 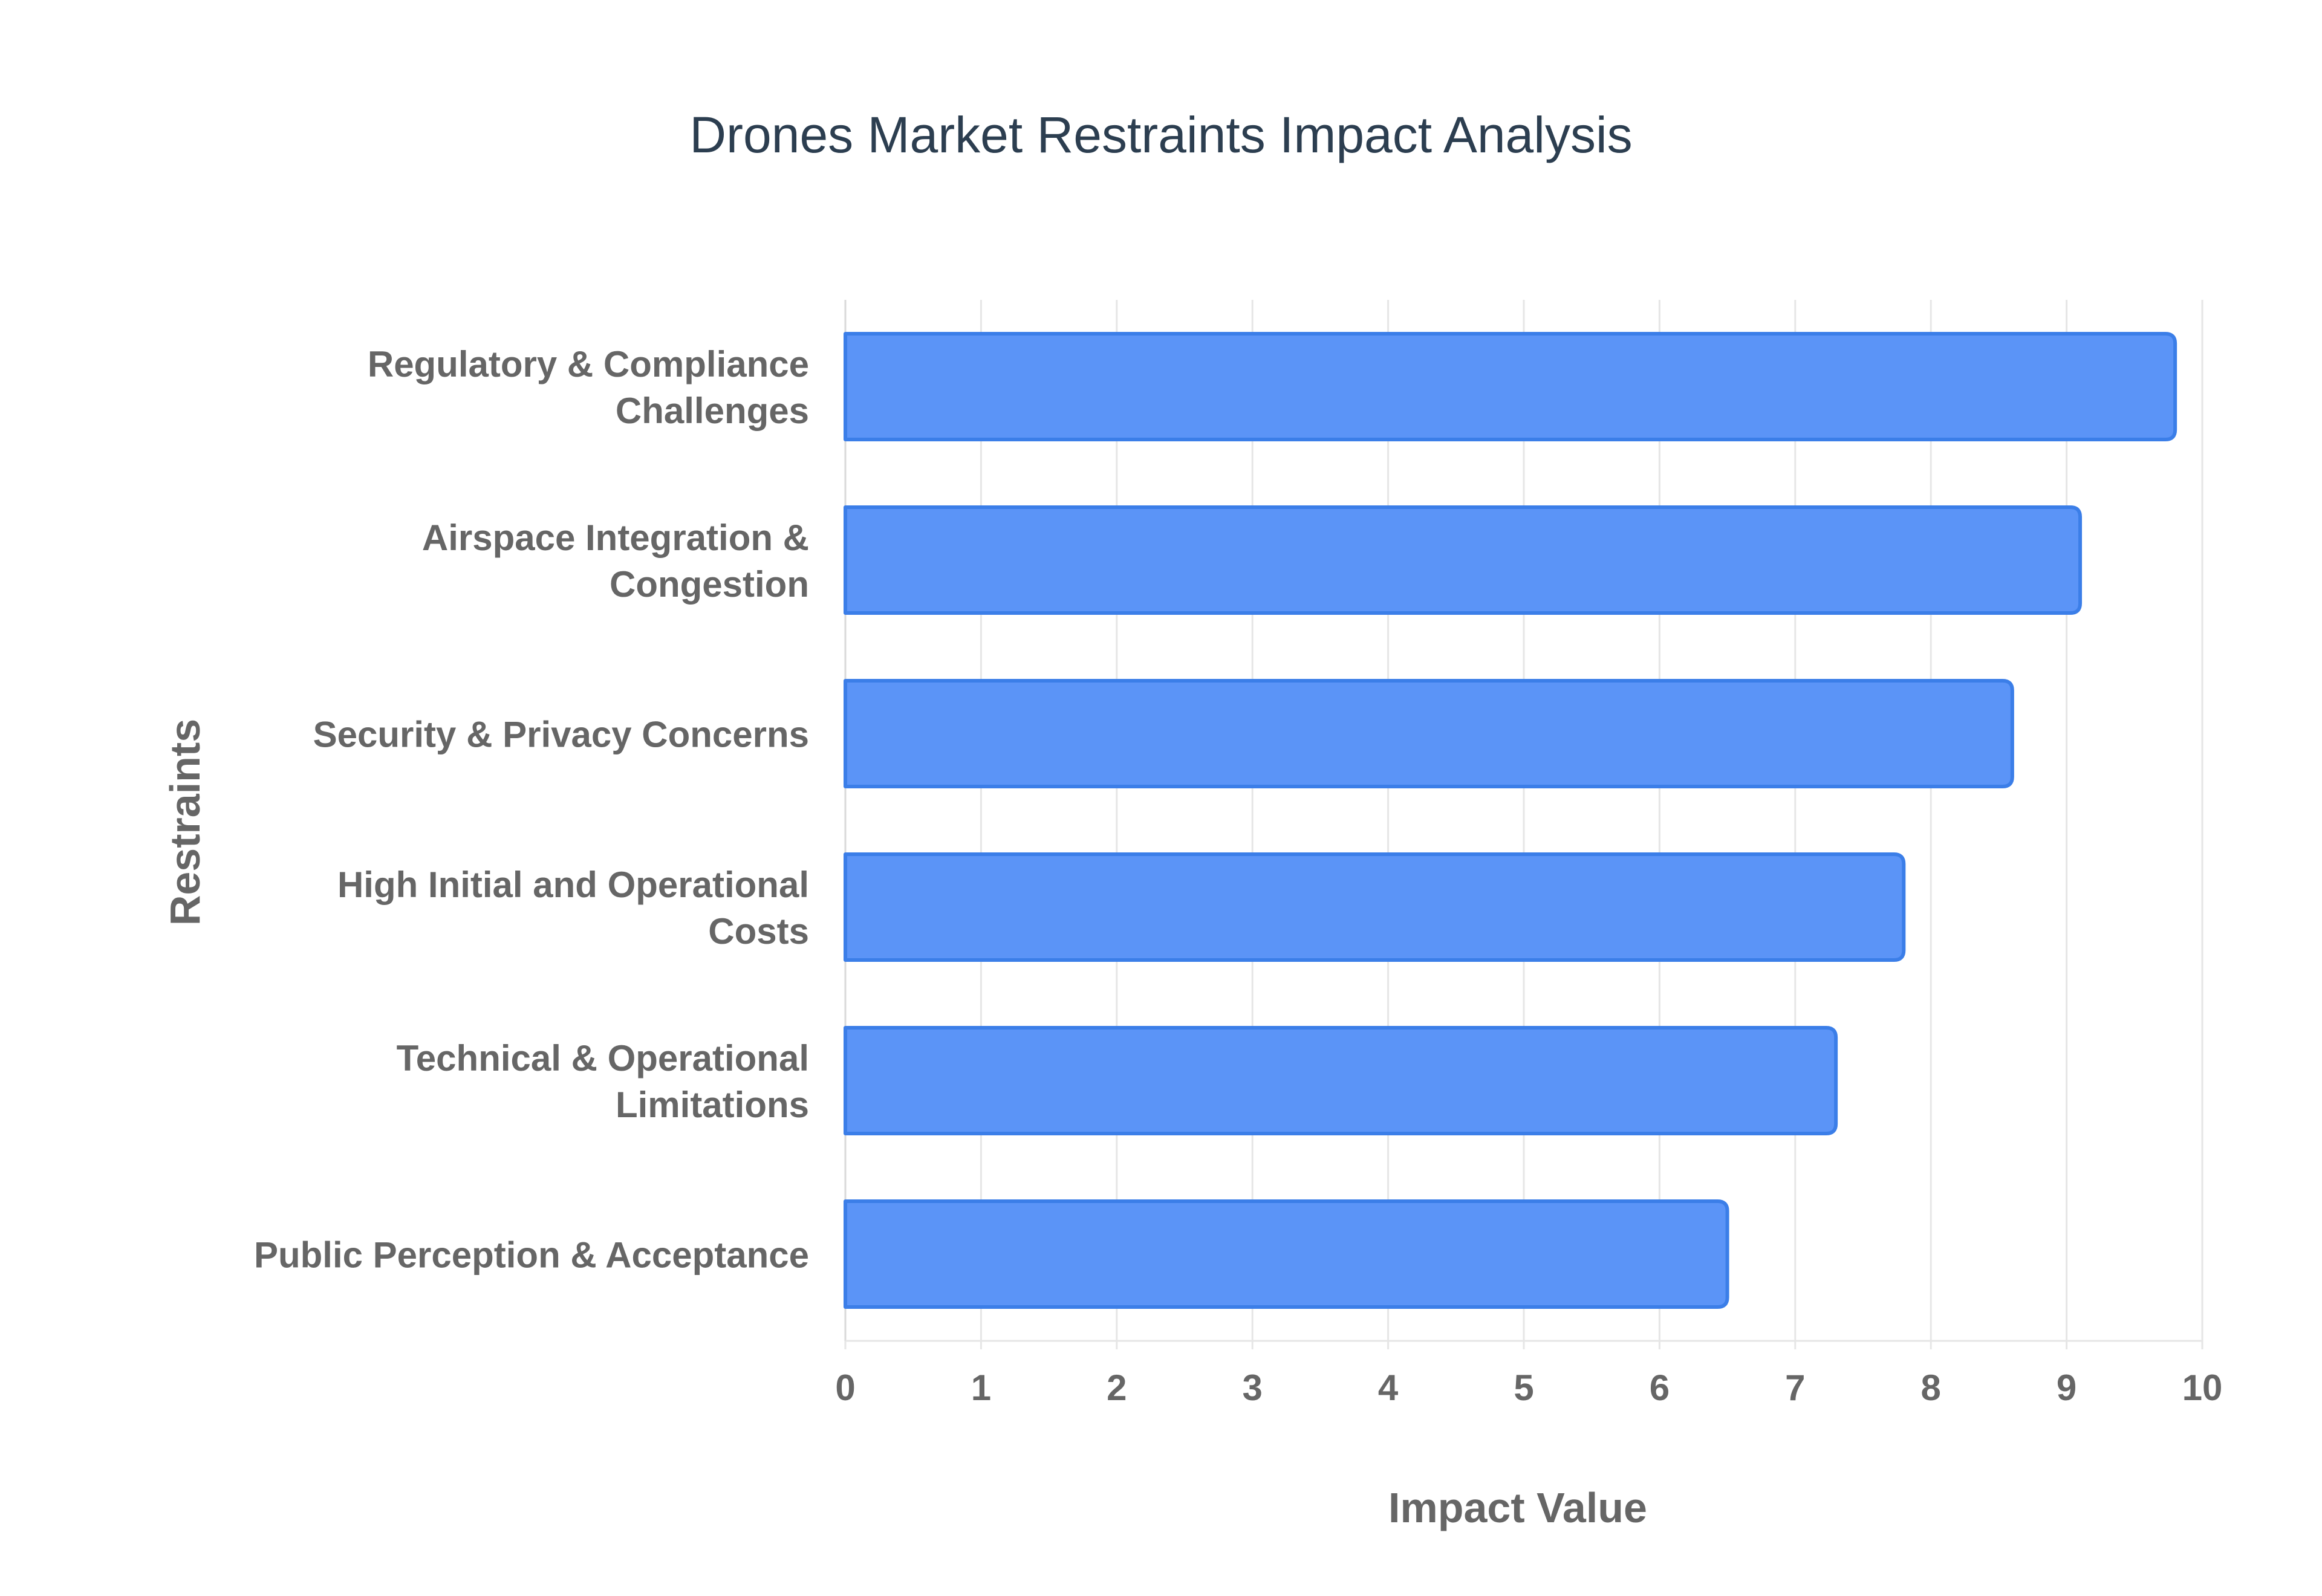 What do you see at coordinates (185, 822) in the screenshot?
I see `y-axis-title: Restraints` at bounding box center [185, 822].